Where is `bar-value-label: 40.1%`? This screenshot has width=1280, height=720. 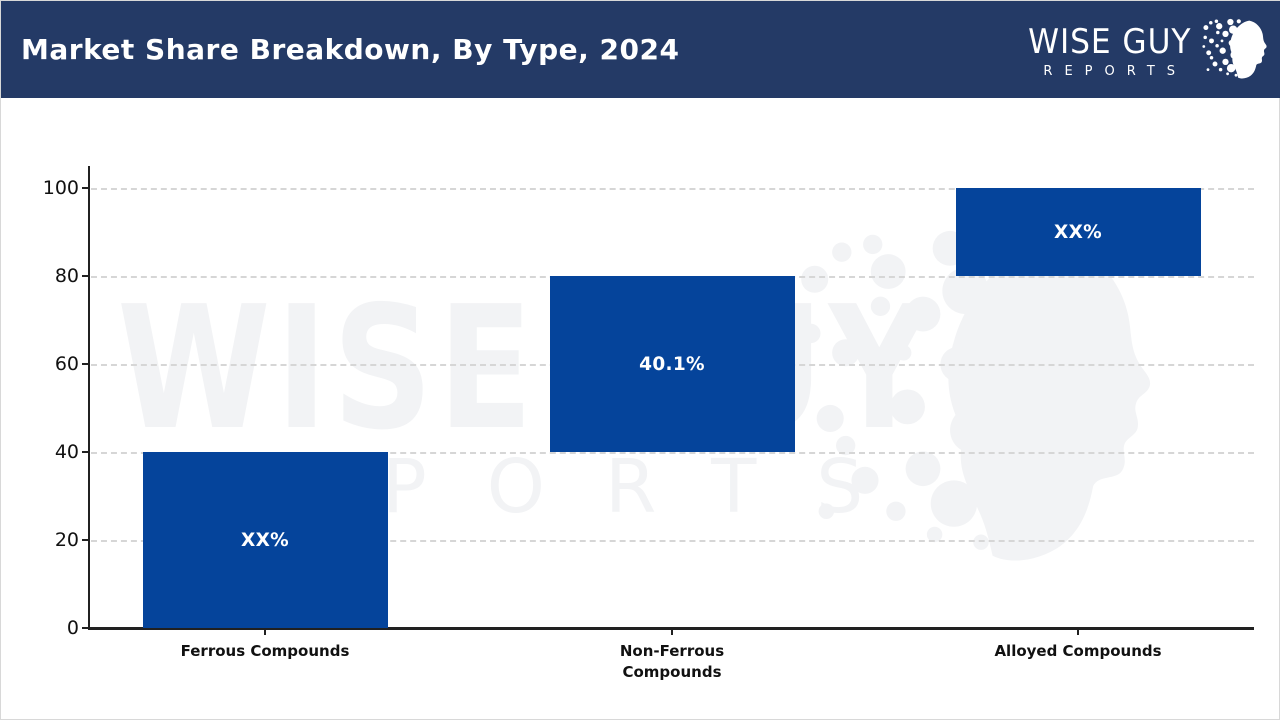
bar-value-label: 40.1% is located at coordinates (672, 364).